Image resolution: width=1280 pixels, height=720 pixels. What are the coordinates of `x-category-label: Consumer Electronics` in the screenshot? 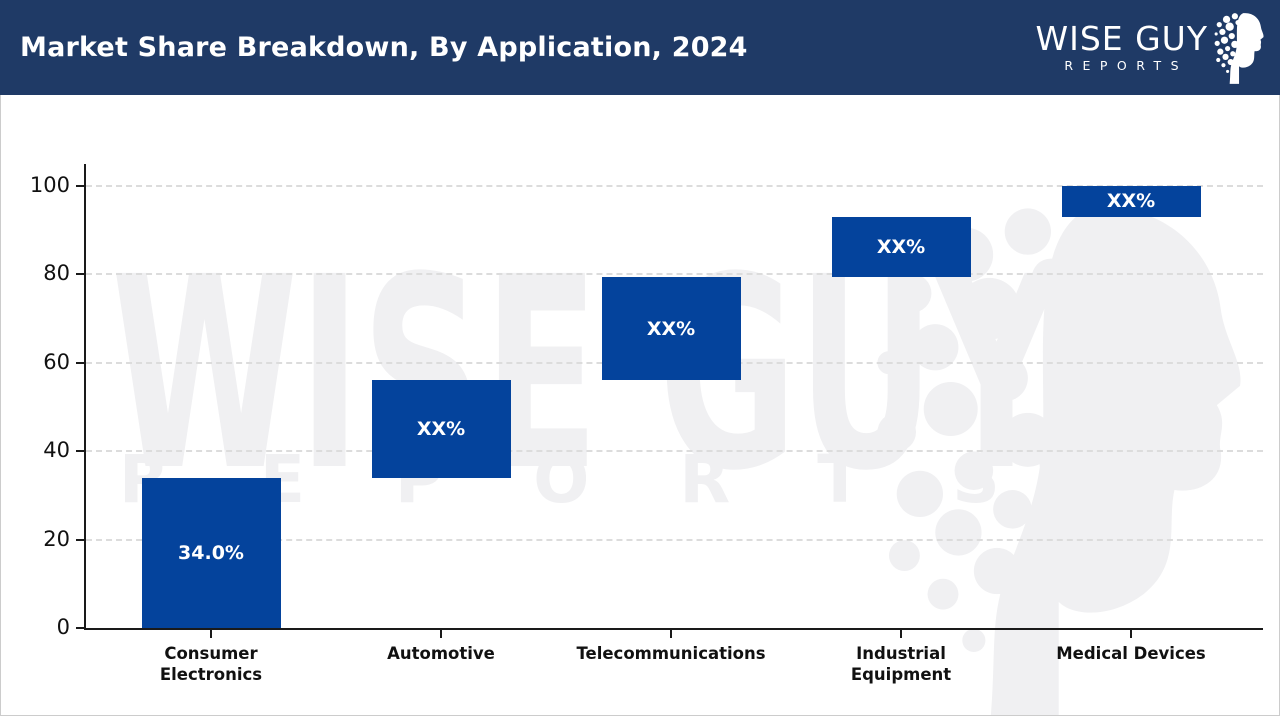 It's located at (211, 664).